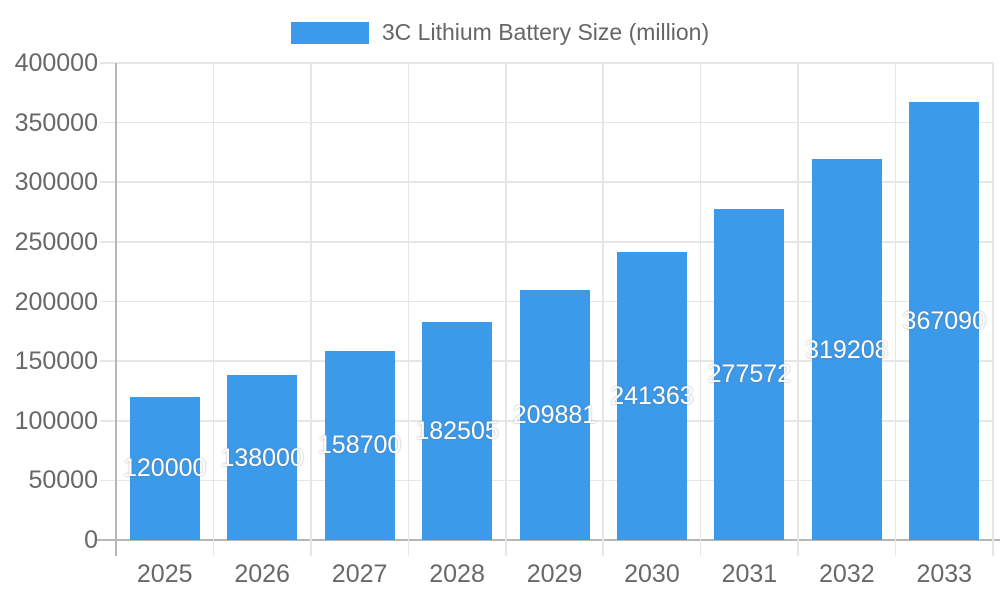 The image size is (1000, 600). I want to click on legend: 3C Lithium Battery Size (million), so click(500, 32).